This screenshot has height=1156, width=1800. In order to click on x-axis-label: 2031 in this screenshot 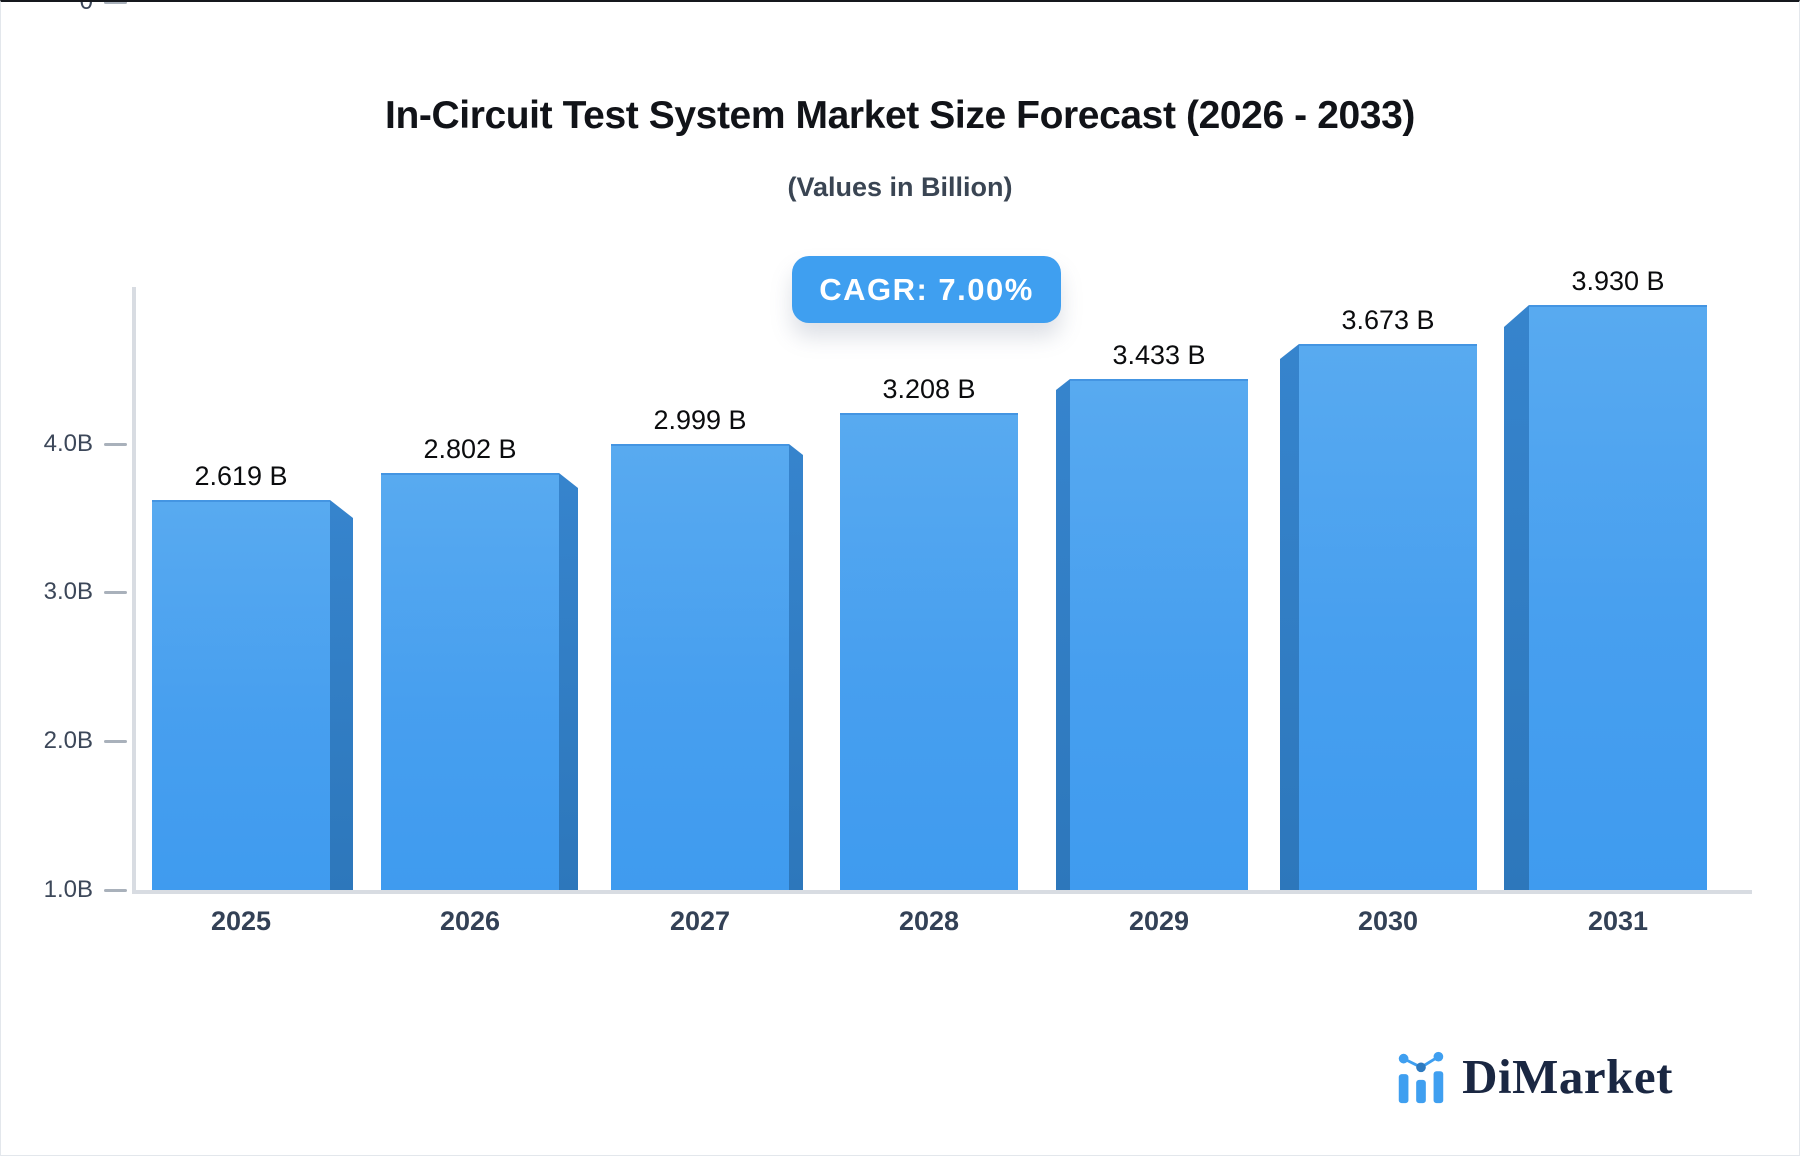, I will do `click(1618, 921)`.